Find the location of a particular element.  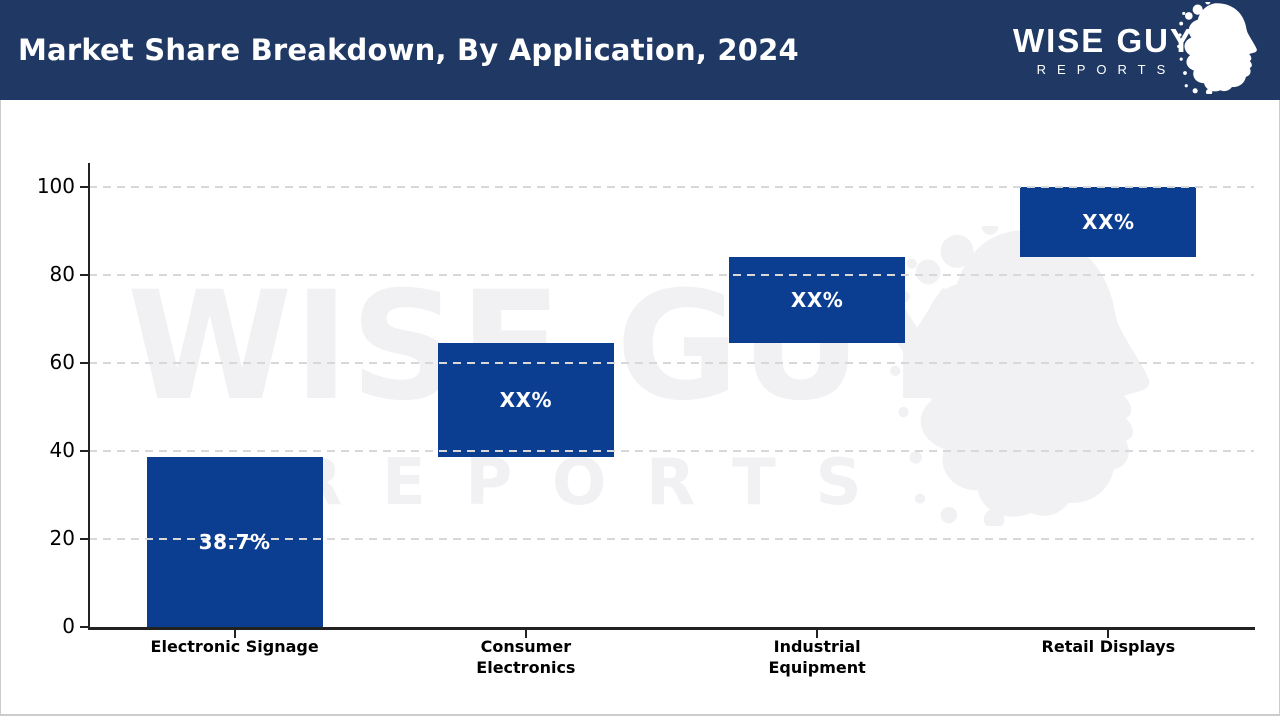

y-tick-label-20: 20 is located at coordinates (62, 538).